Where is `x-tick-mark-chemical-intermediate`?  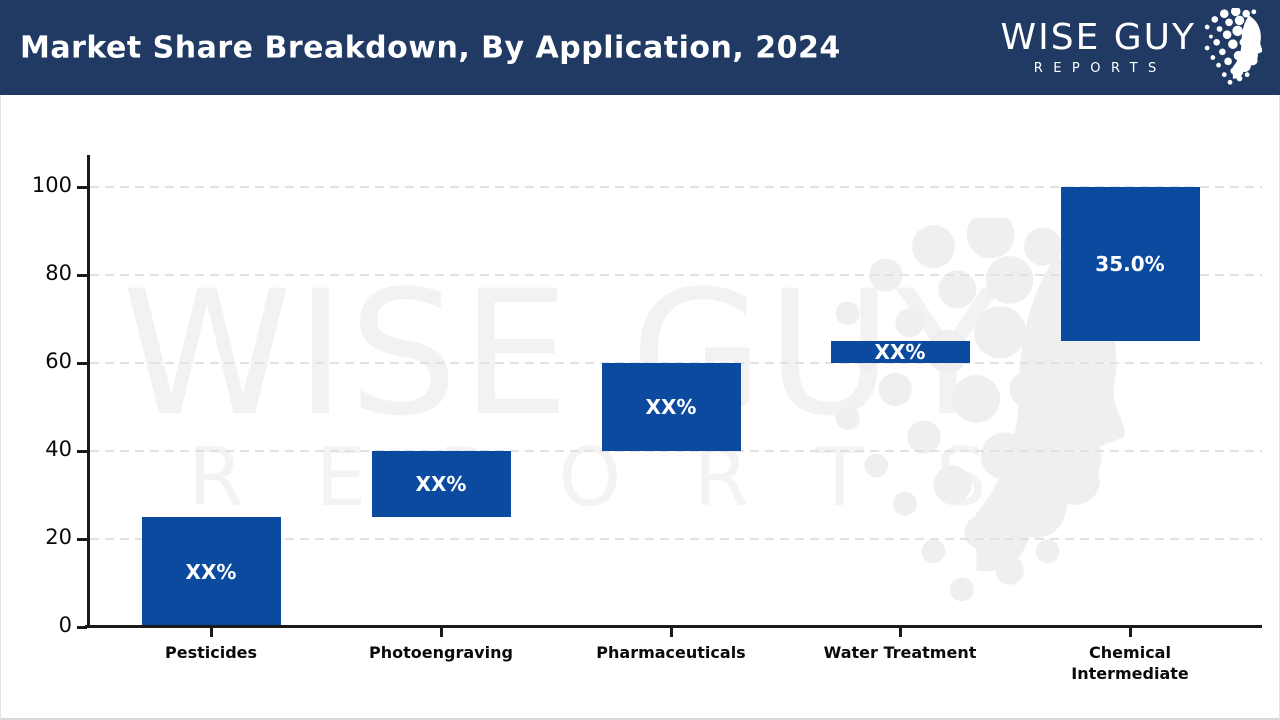
x-tick-mark-chemical-intermediate is located at coordinates (1130, 632).